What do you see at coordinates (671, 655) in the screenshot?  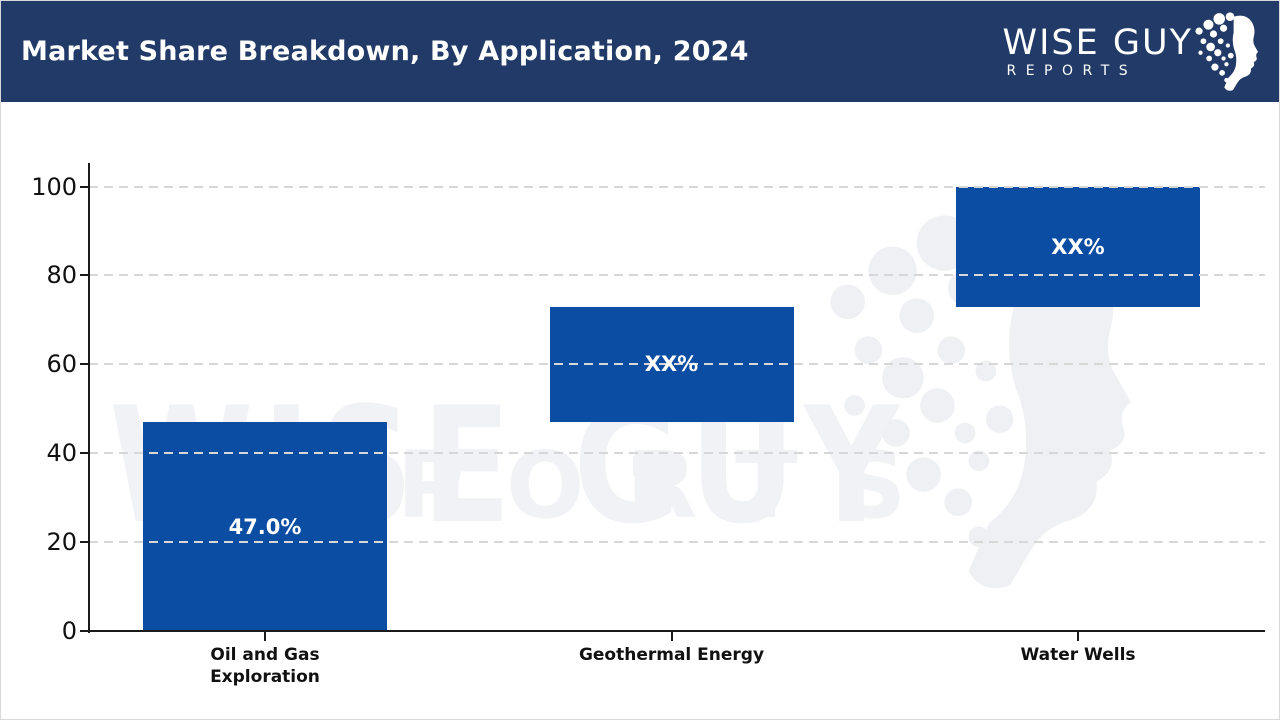 I see `x-tick-label: Geothermal Energy` at bounding box center [671, 655].